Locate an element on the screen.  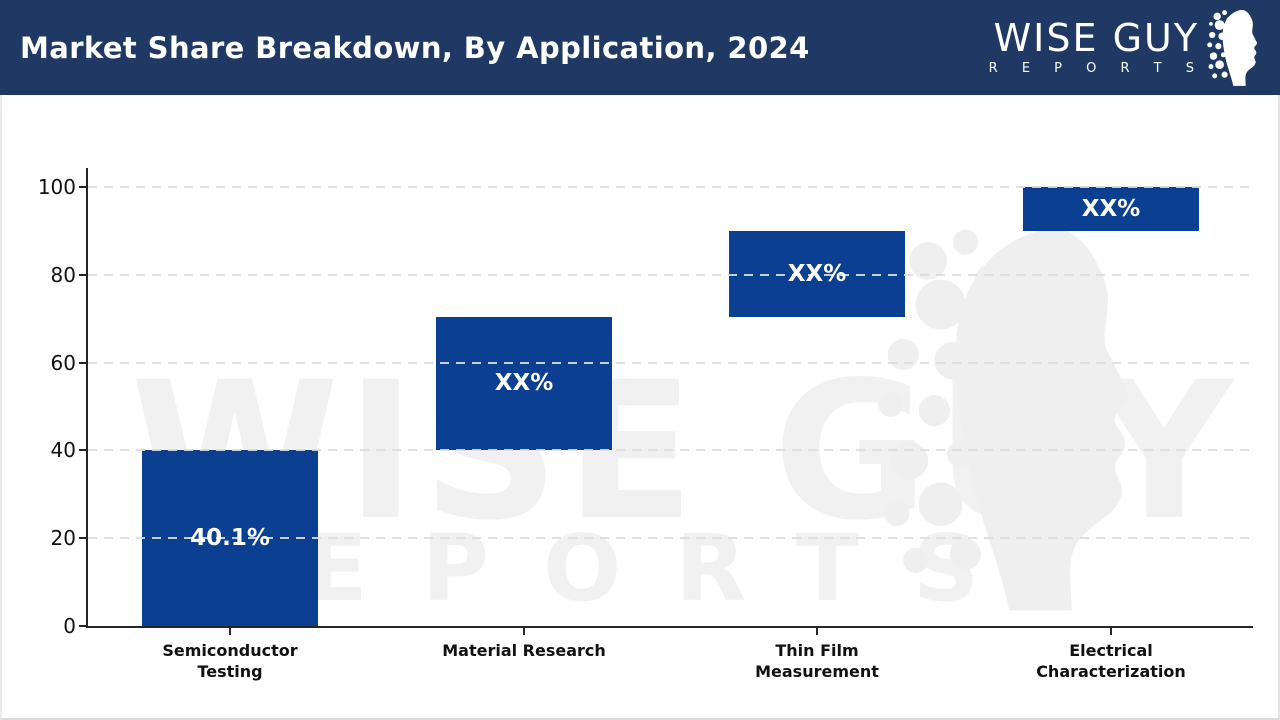
wise-guy-logo: WISE GUY R E P O R T S is located at coordinates (1128, 48).